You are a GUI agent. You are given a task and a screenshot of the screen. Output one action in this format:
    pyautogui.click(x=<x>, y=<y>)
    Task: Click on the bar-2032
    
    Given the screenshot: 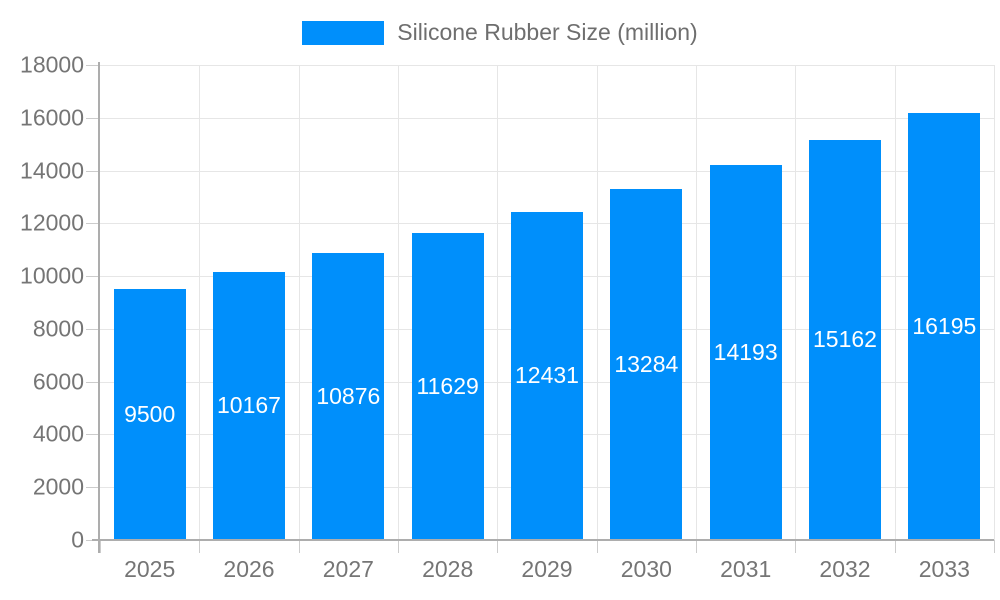 What is the action you would take?
    pyautogui.click(x=845, y=339)
    